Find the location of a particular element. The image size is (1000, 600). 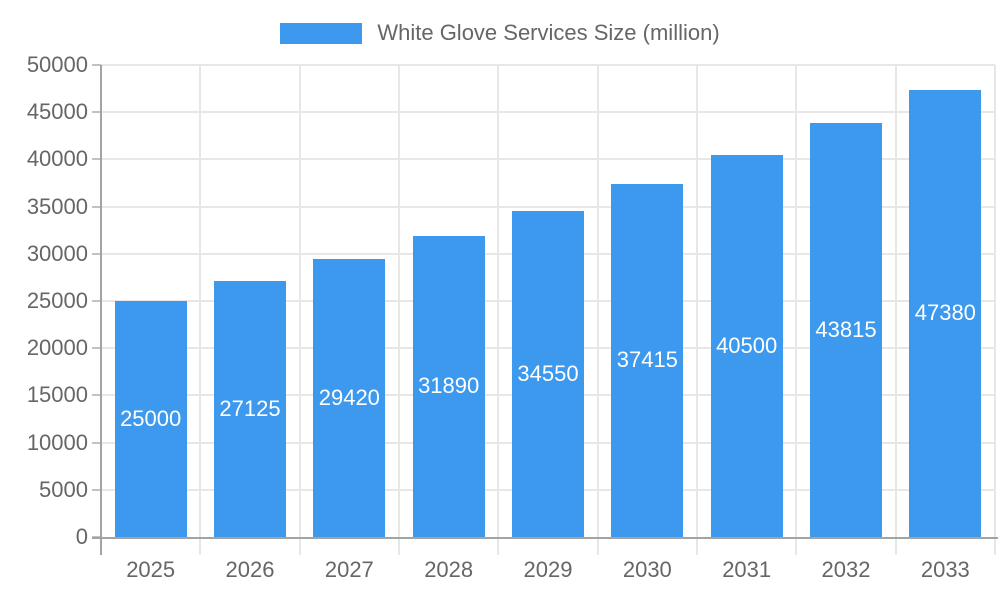

x-axis-label: 2033 is located at coordinates (945, 569).